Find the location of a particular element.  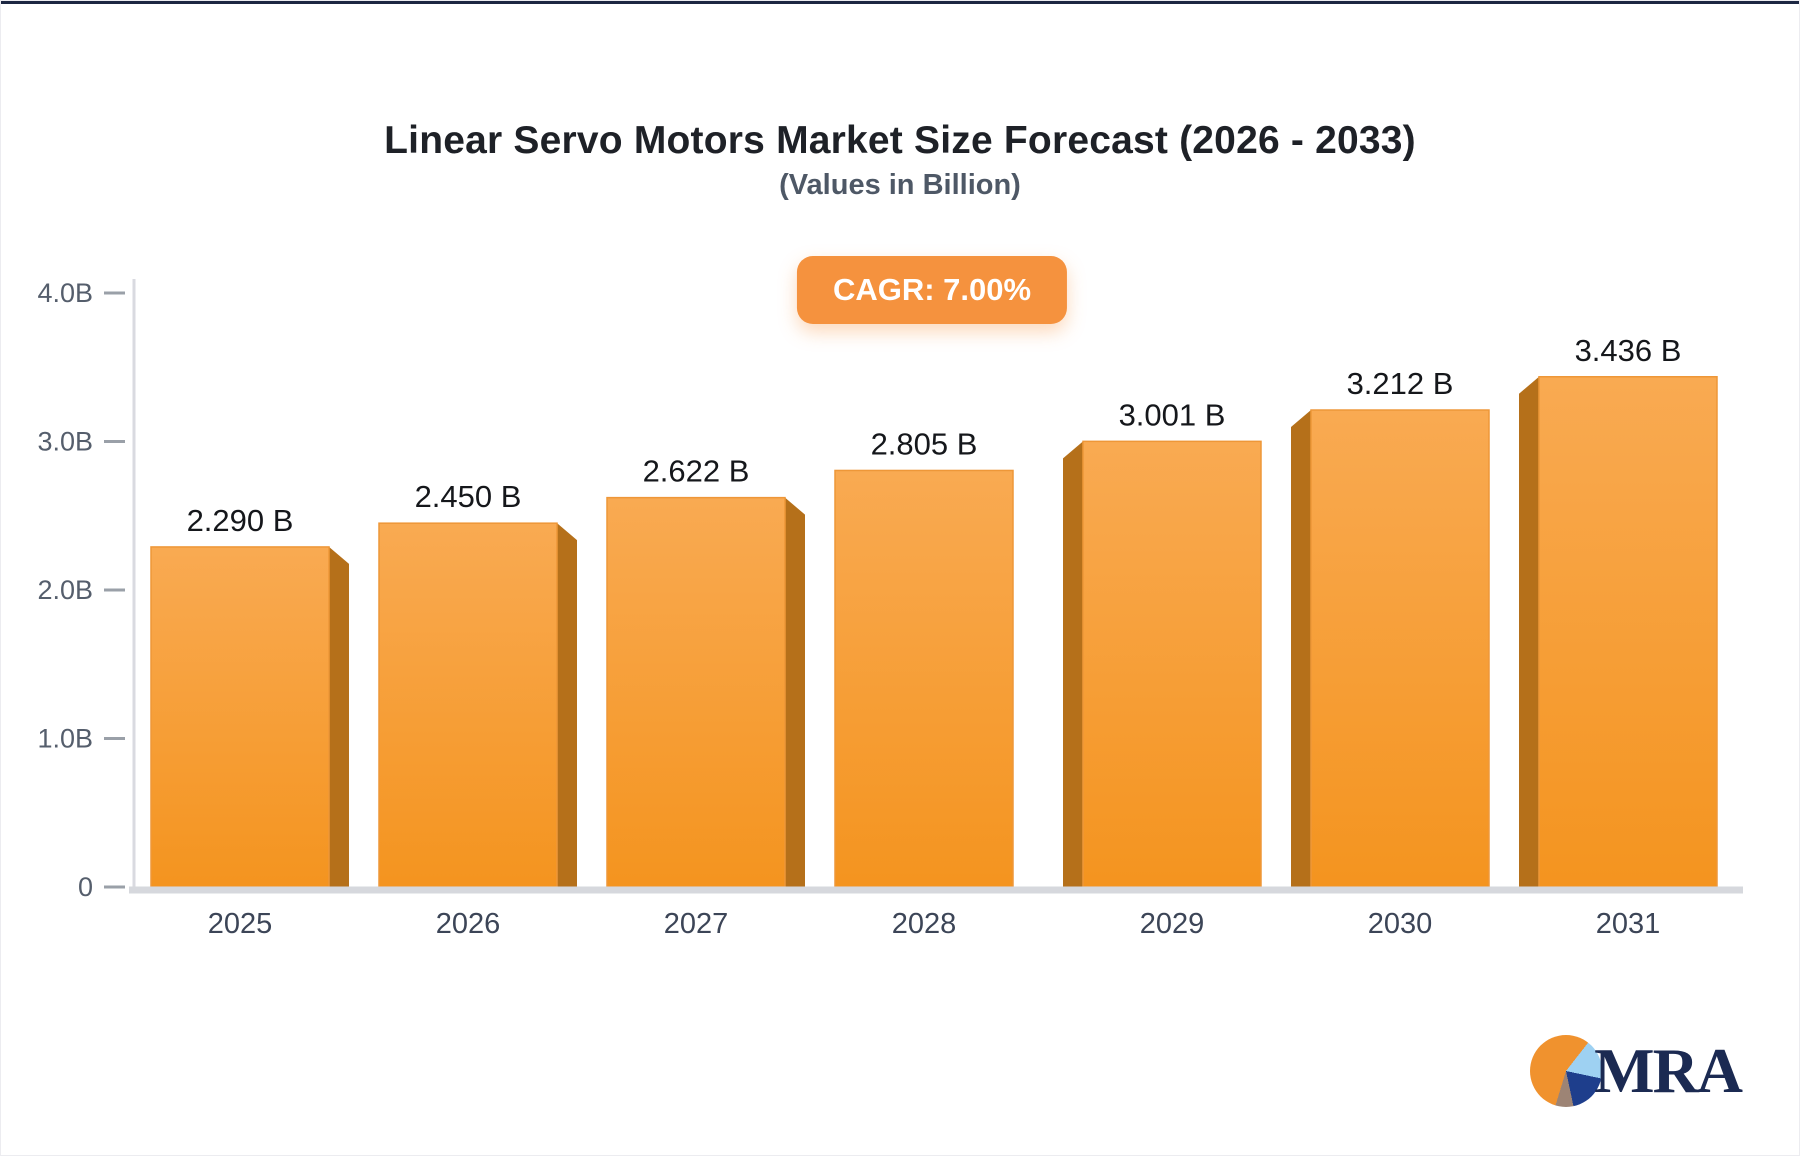

bar-value-label: 3.212 B is located at coordinates (1400, 383).